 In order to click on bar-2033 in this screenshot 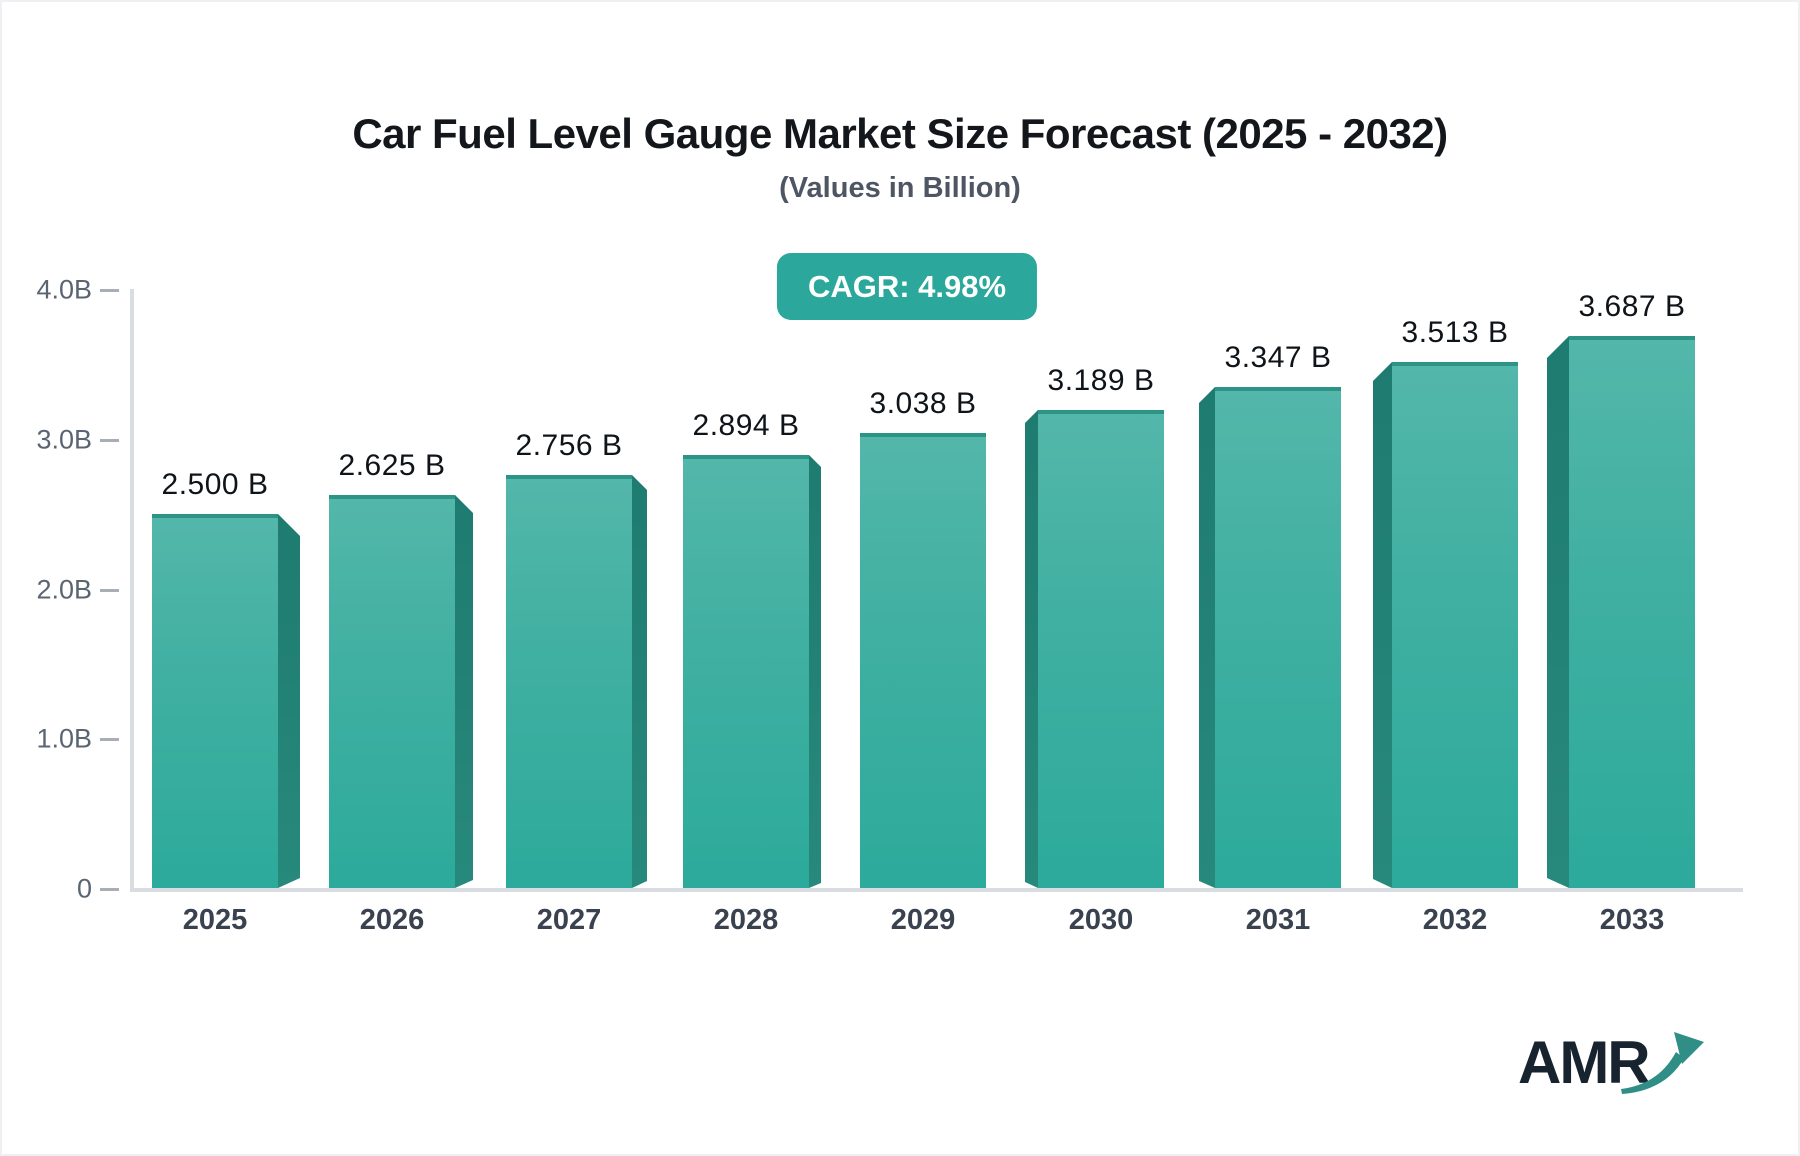, I will do `click(1632, 612)`.